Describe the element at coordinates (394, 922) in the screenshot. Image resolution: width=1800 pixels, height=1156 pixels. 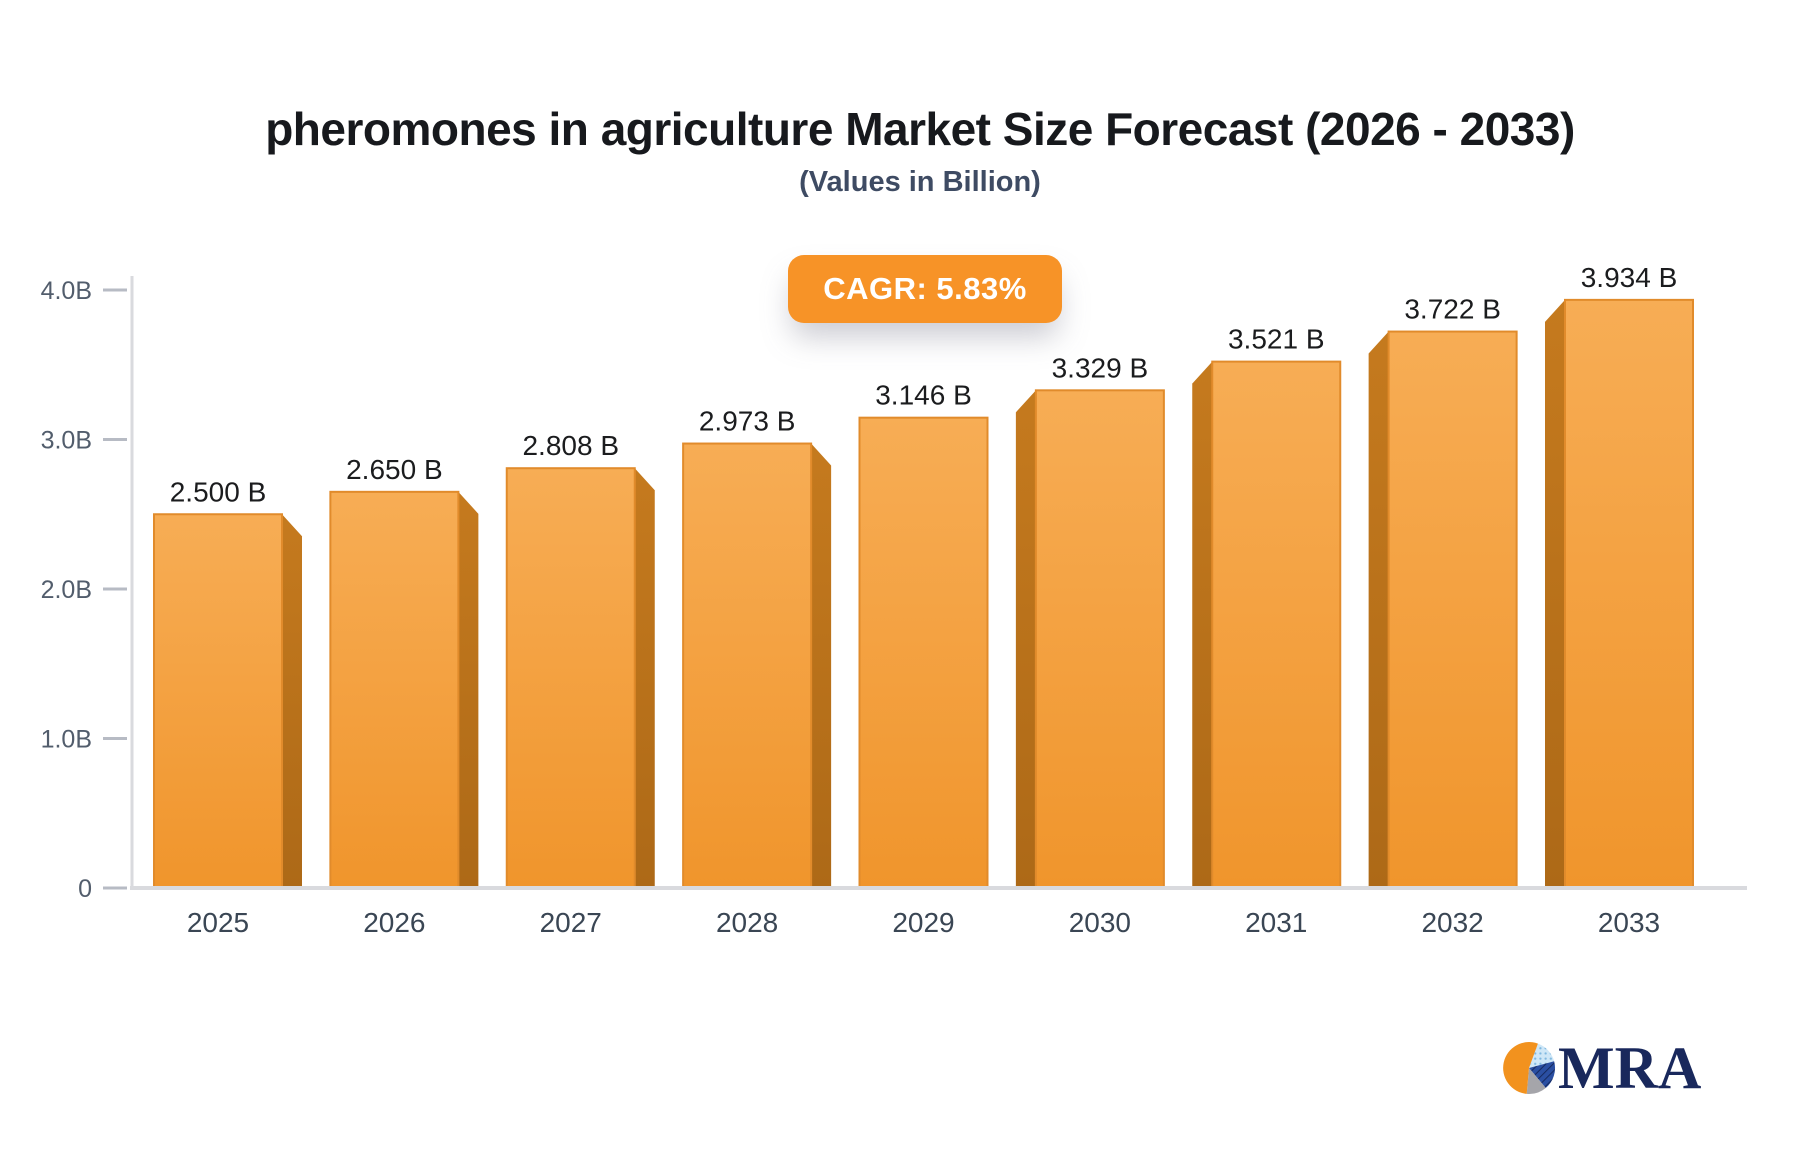
I see `x-tick-label-2026: 2026` at that location.